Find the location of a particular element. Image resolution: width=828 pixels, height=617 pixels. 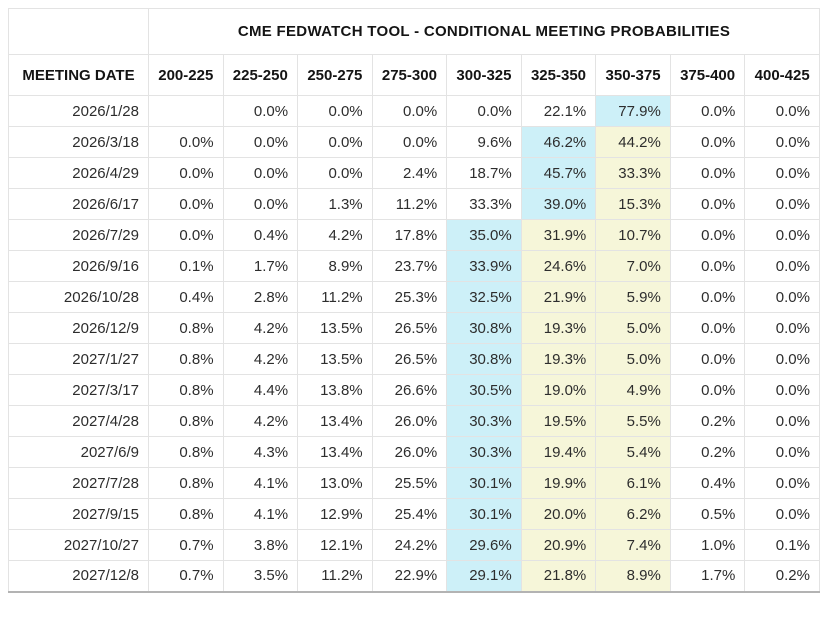

probability-cell: 21.8% is located at coordinates (558, 576).